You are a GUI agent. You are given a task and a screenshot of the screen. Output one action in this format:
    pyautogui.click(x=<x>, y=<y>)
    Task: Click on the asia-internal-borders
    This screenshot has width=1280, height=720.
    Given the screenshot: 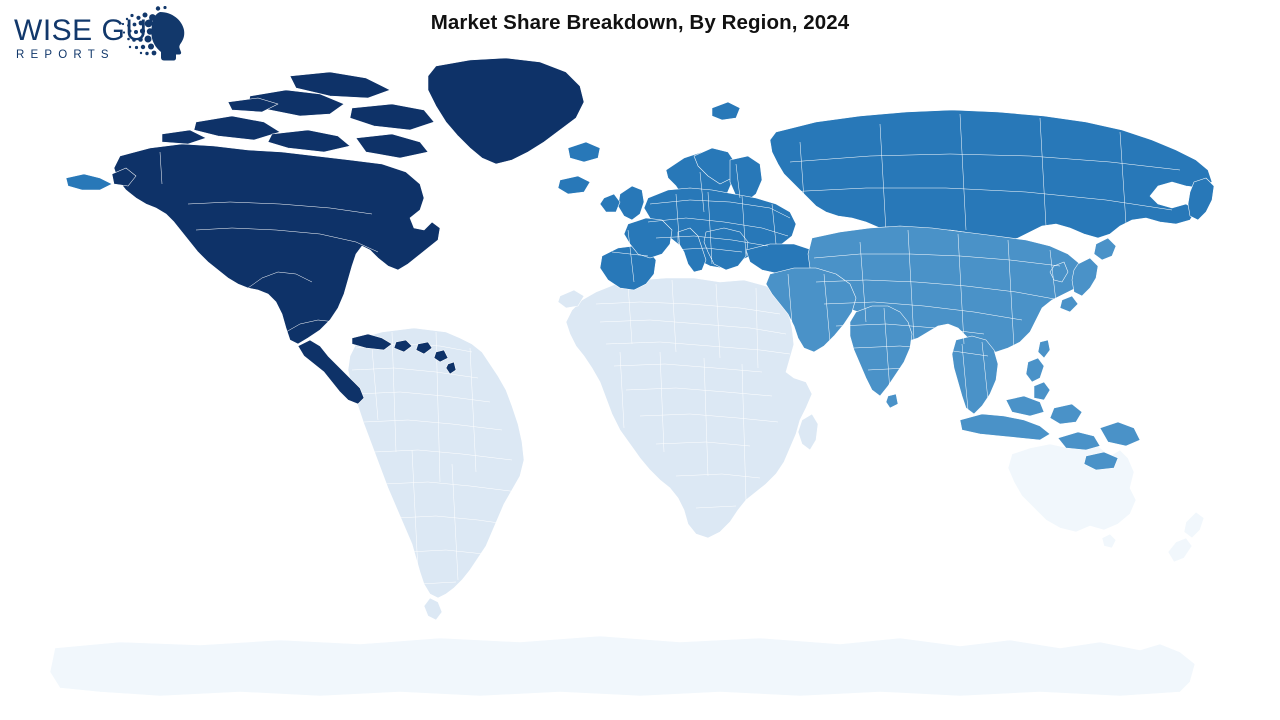 What is the action you would take?
    pyautogui.click(x=924, y=320)
    